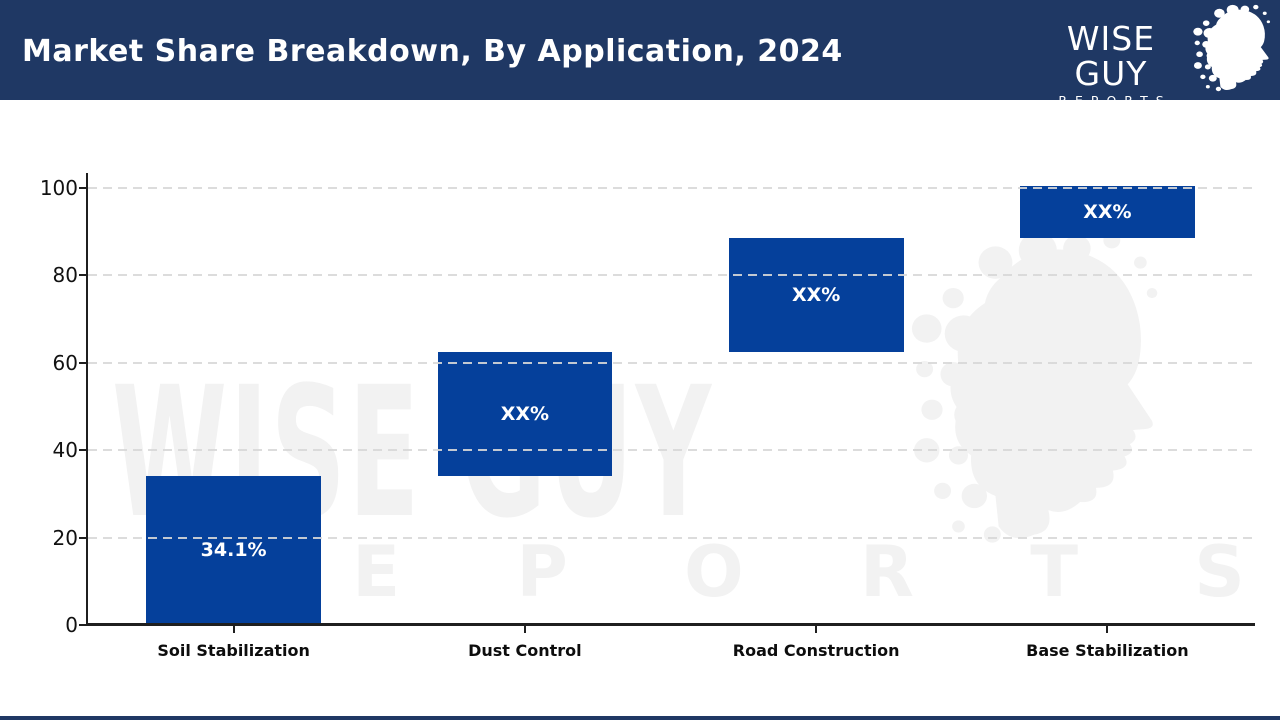 This screenshot has width=1280, height=720. Describe the element at coordinates (65, 450) in the screenshot. I see `y-axis-label: 40` at that location.